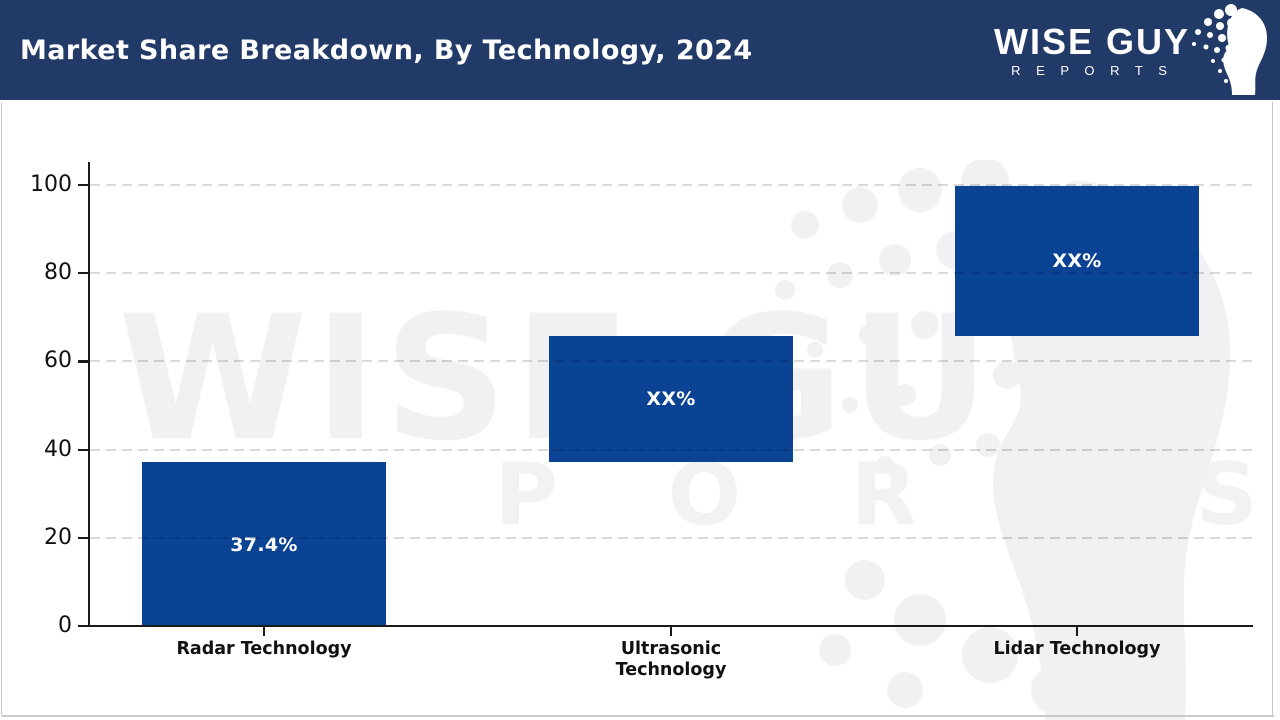 This screenshot has height=720, width=1280. I want to click on x-category-label-radar-technology: Radar Technology, so click(264, 649).